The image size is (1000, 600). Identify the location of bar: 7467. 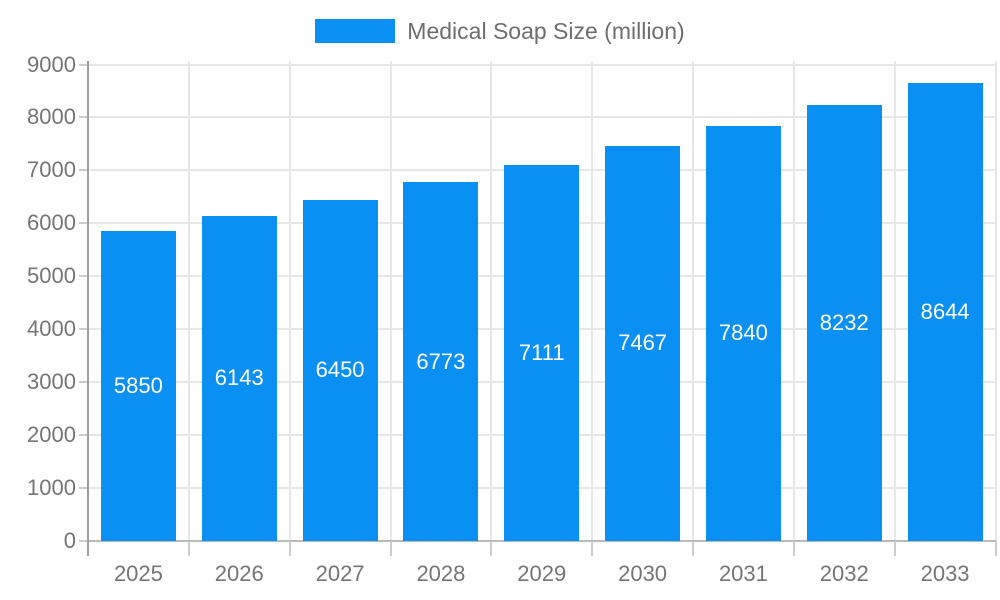
(643, 343).